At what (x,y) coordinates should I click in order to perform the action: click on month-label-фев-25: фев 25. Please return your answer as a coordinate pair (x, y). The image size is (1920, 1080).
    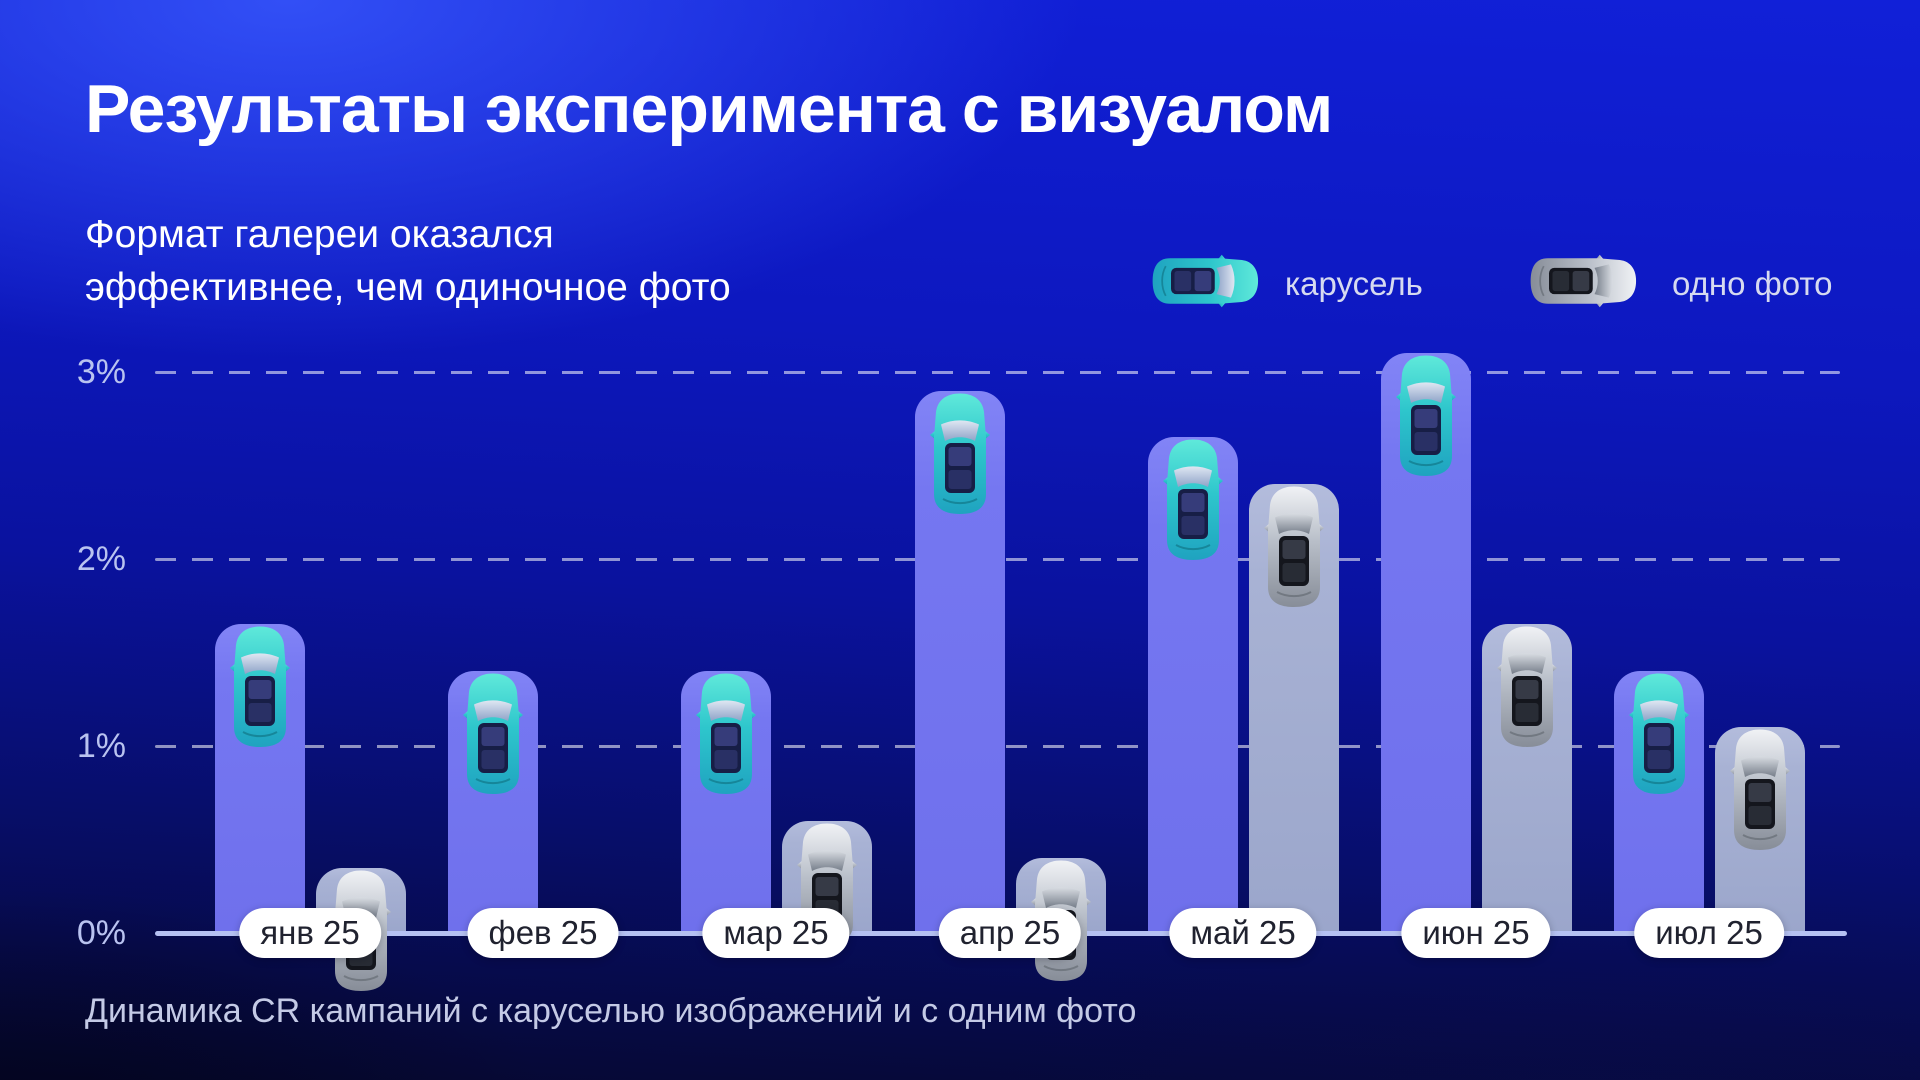
    Looking at the image, I should click on (543, 933).